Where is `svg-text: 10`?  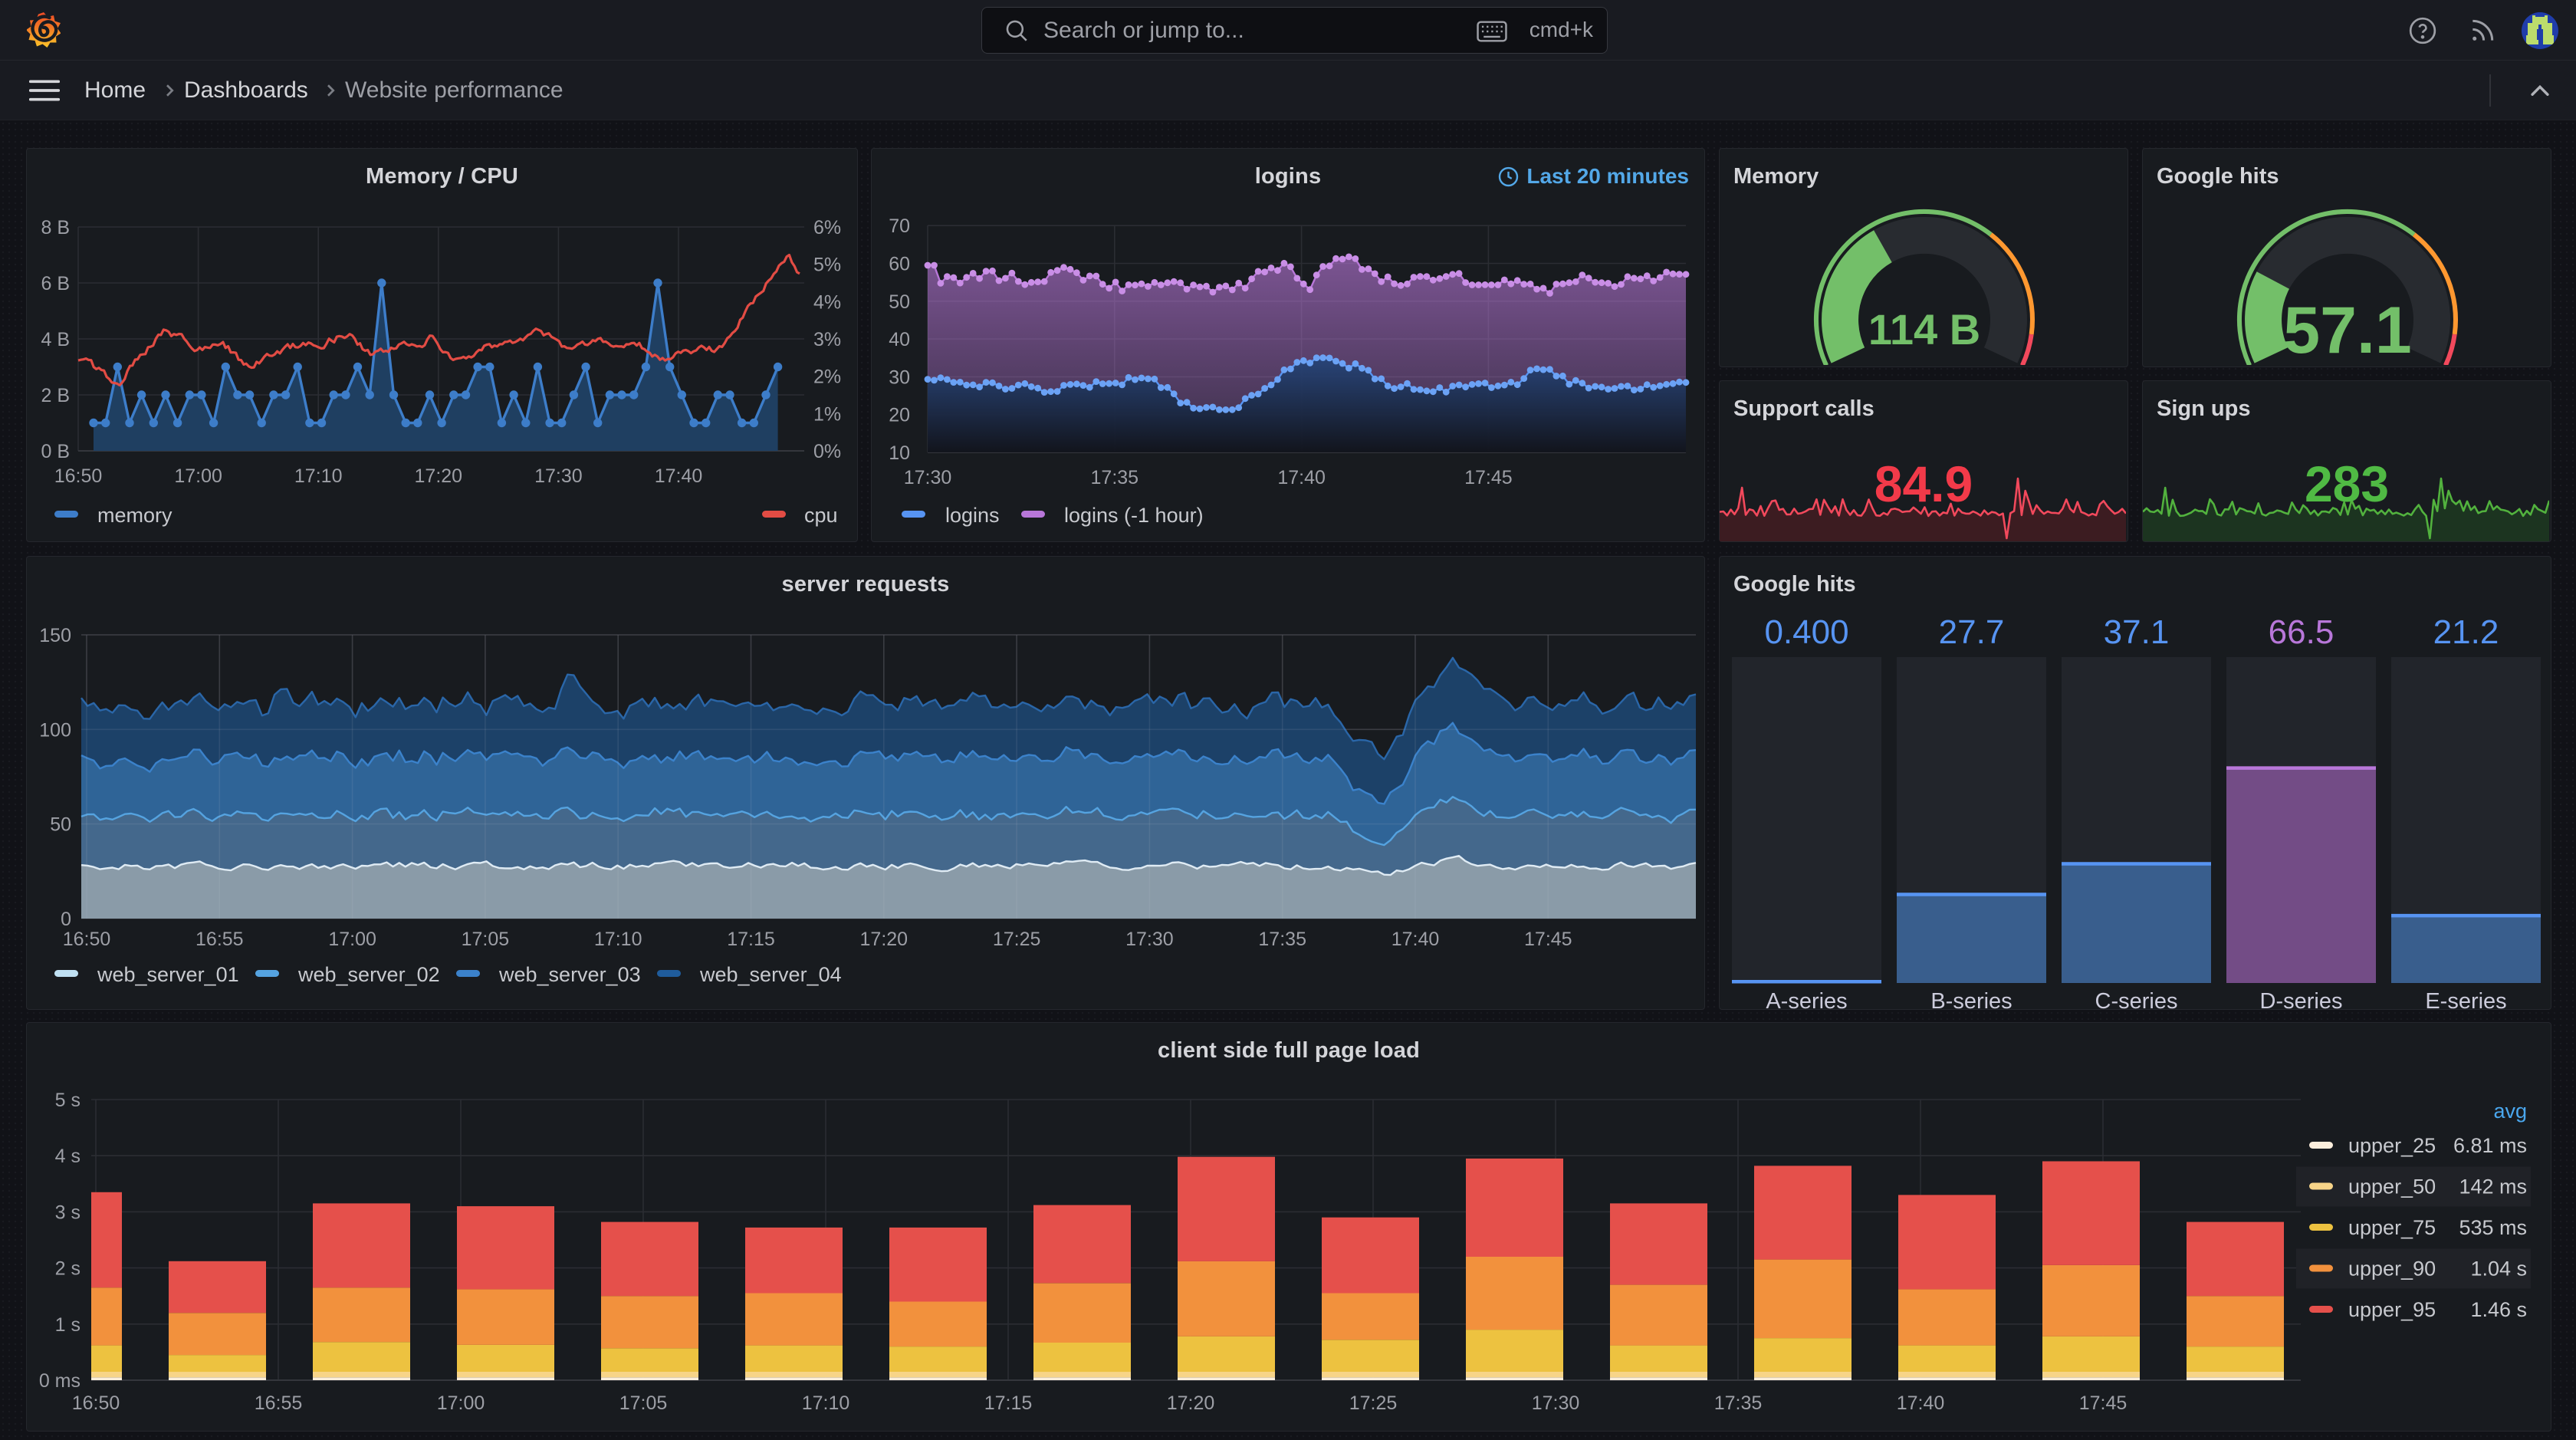 svg-text: 10 is located at coordinates (900, 453).